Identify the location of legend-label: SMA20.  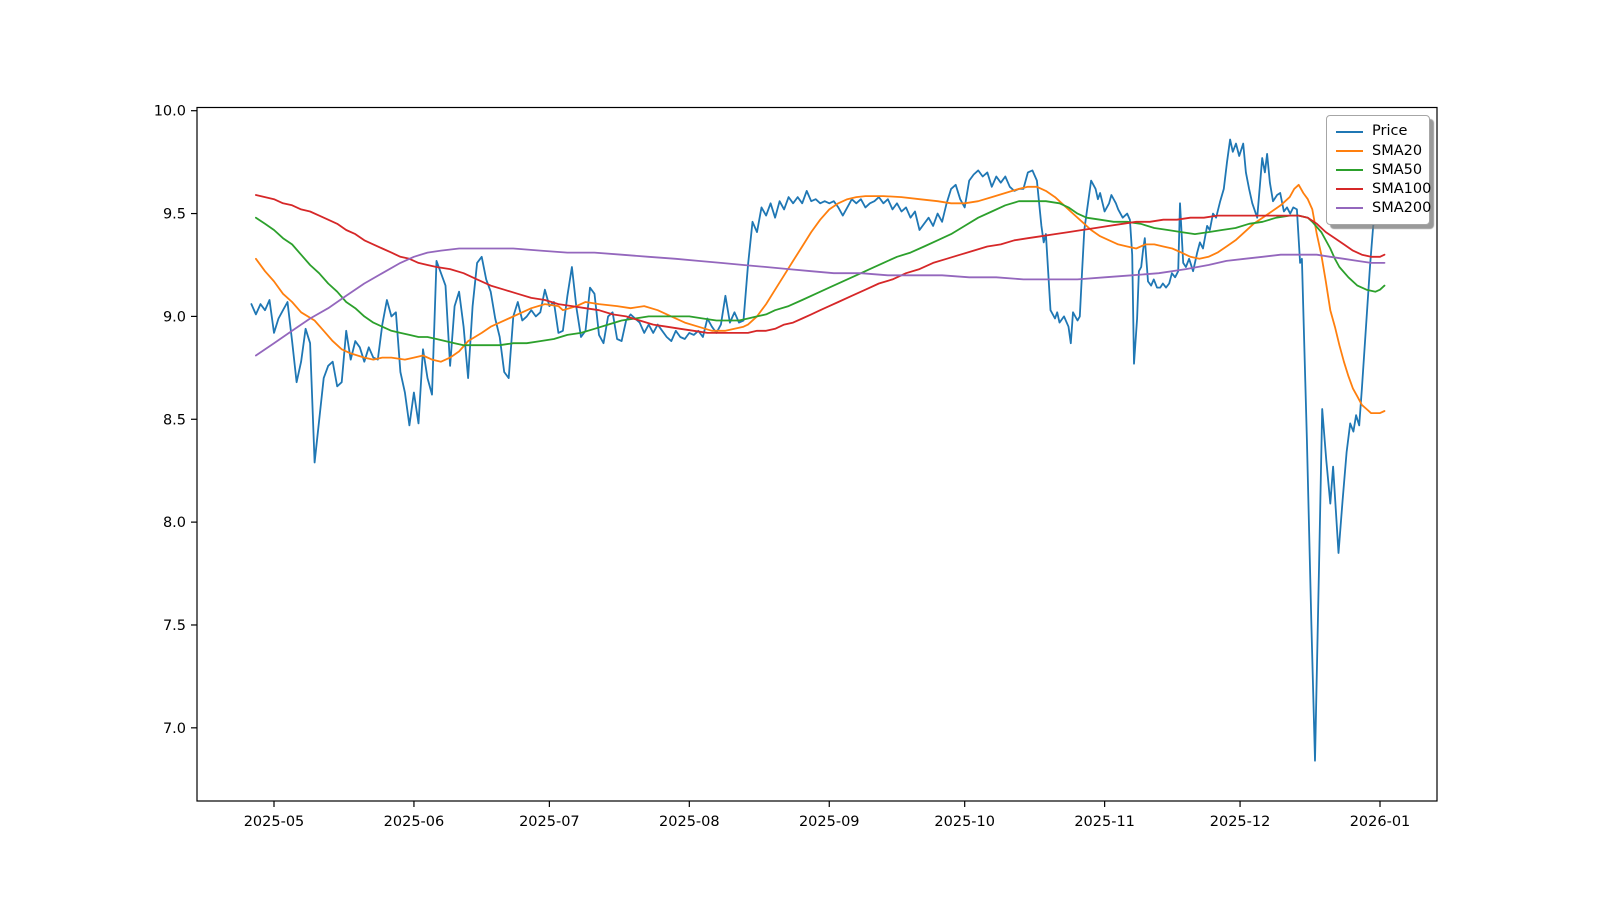
(1397, 150).